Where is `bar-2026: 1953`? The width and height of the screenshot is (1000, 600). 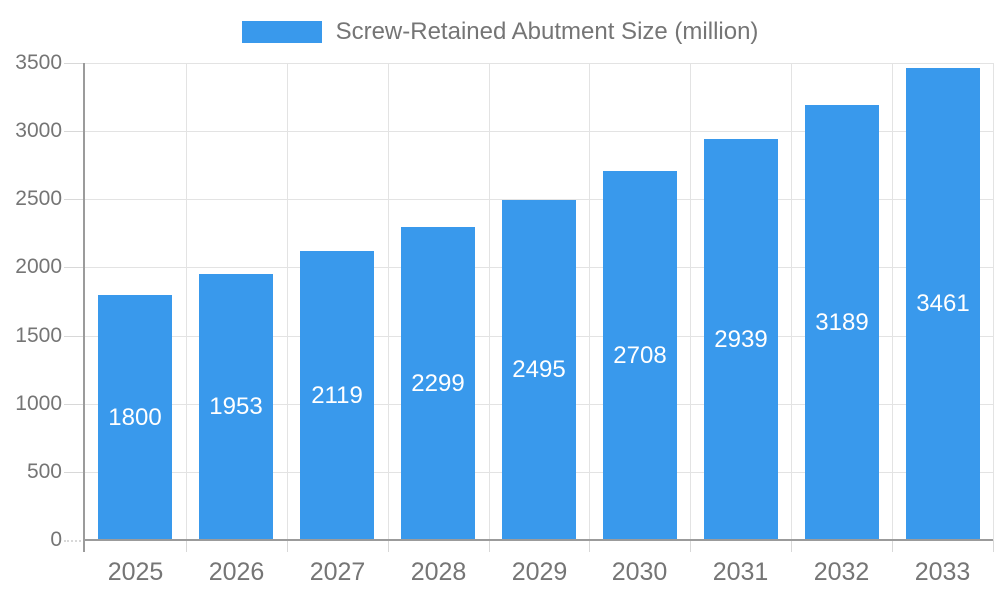 bar-2026: 1953 is located at coordinates (236, 407).